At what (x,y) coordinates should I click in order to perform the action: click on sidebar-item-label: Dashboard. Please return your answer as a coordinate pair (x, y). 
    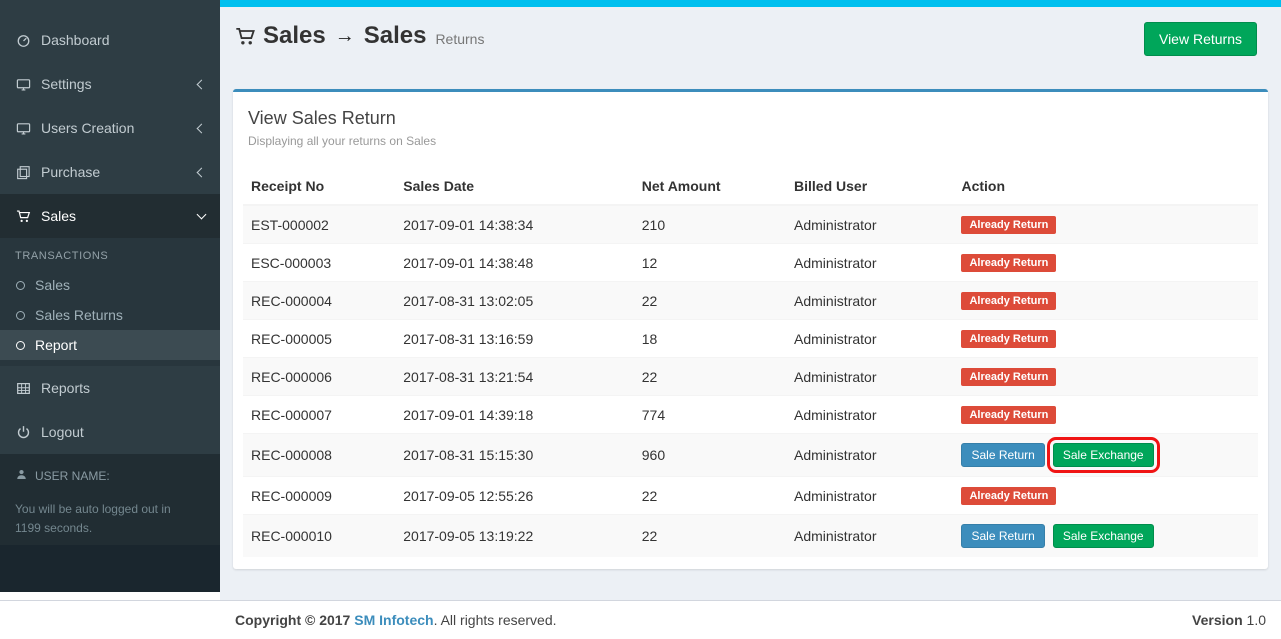
    Looking at the image, I should click on (75, 40).